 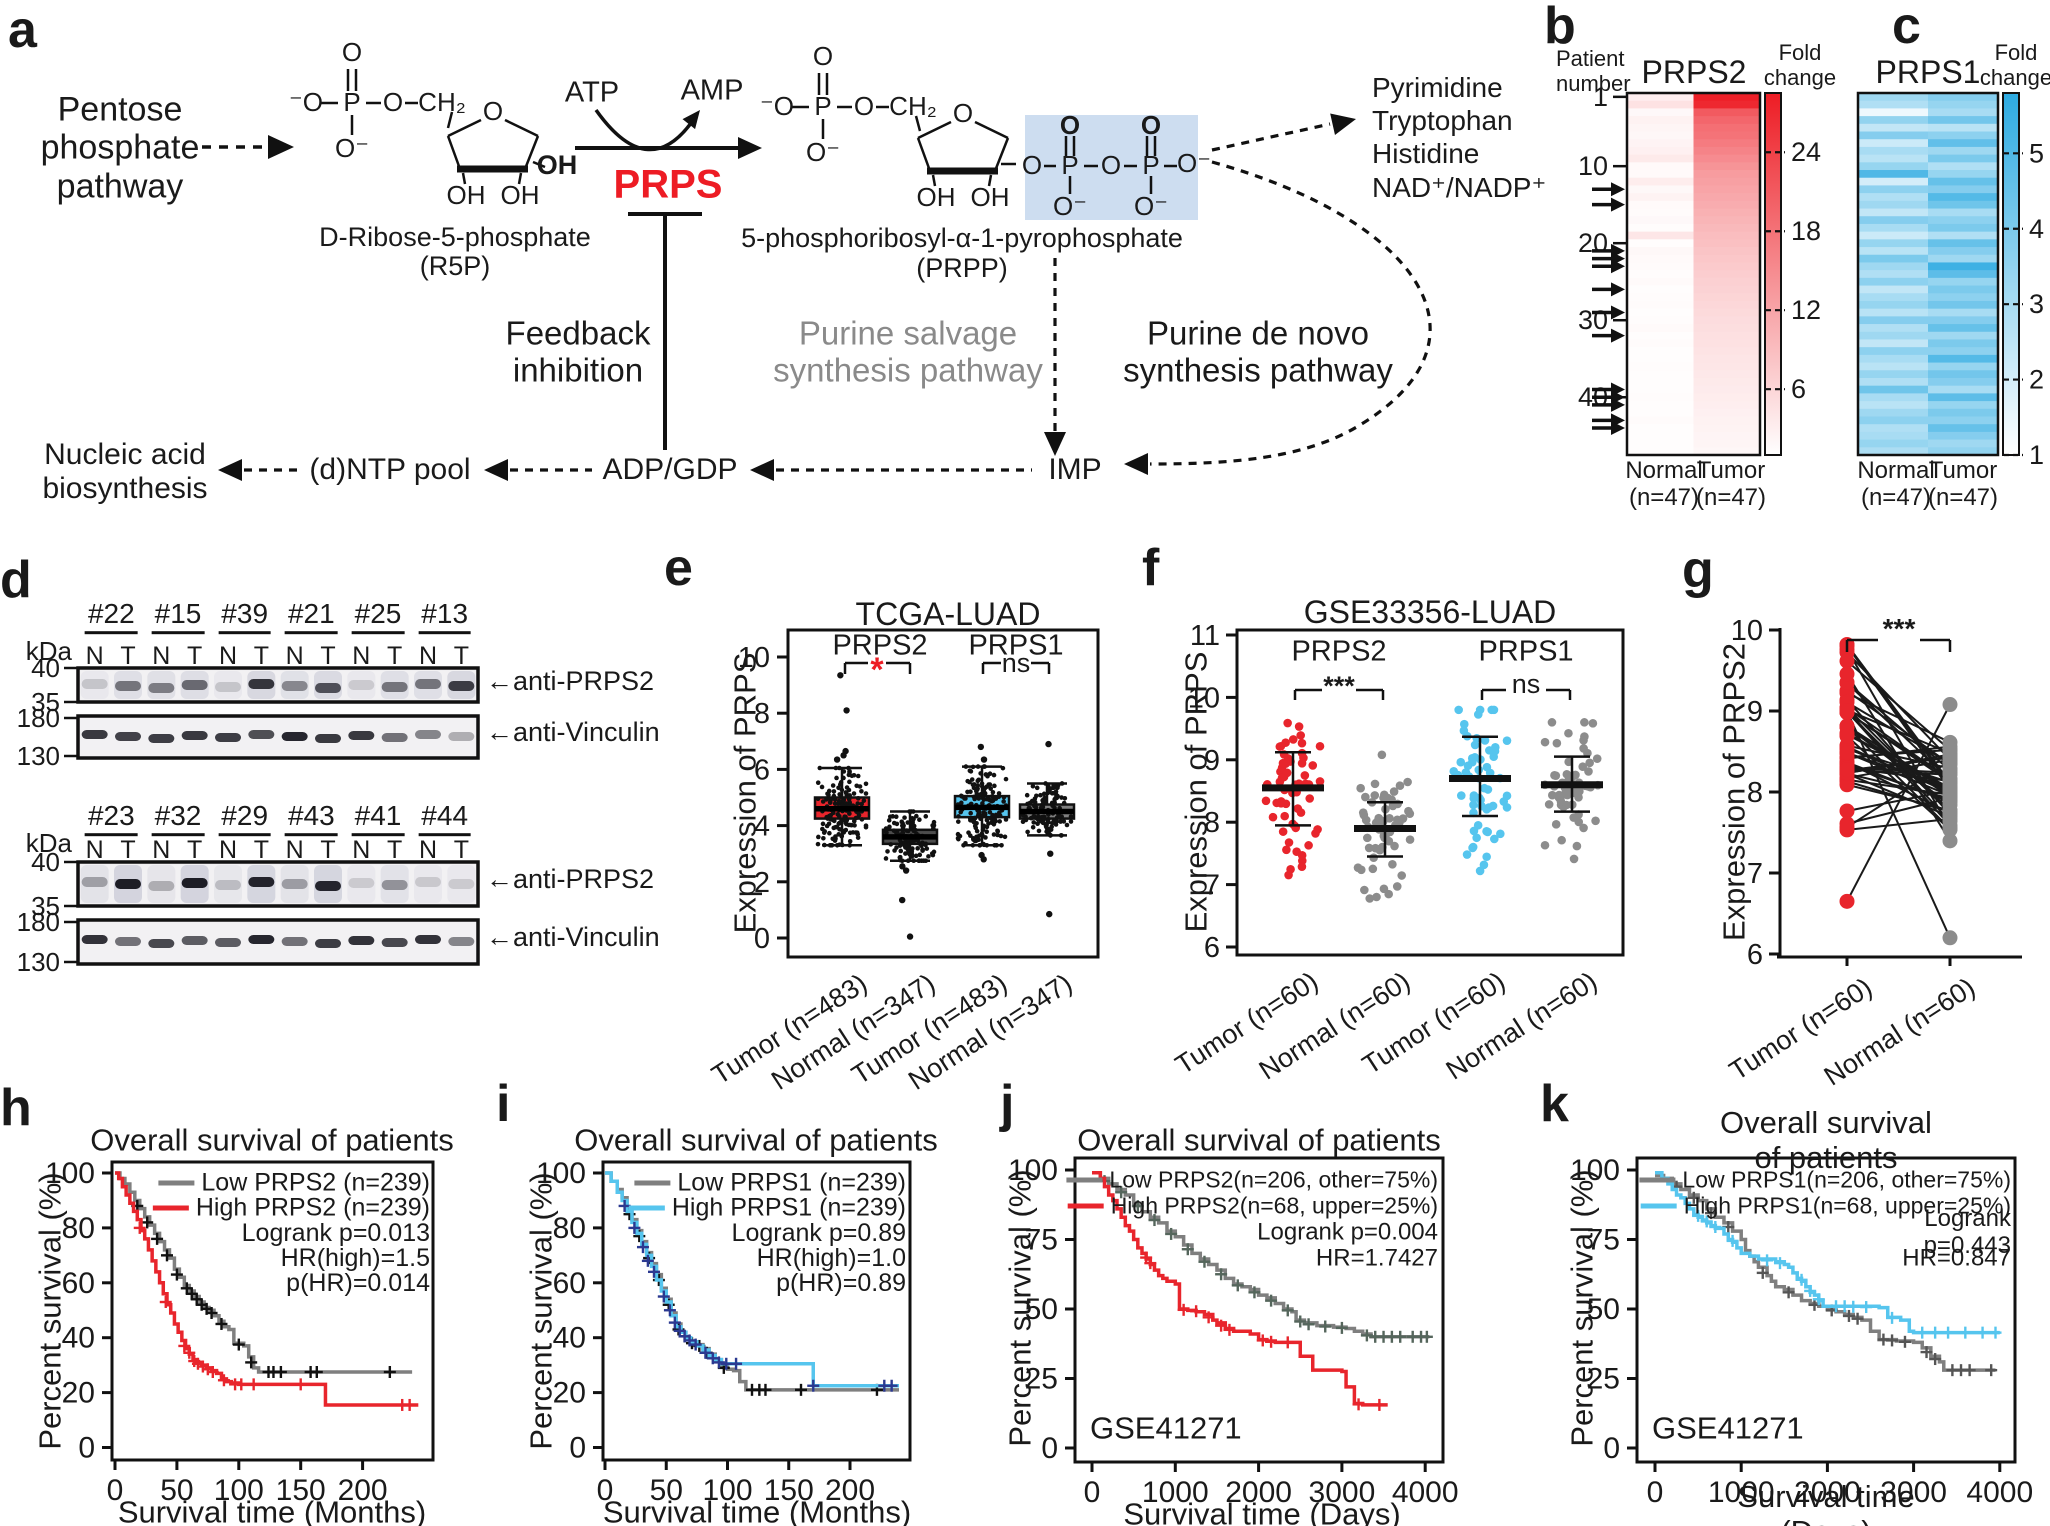 What do you see at coordinates (358, 1282) in the screenshot?
I see `panel-h-stat-2: p(HR)=0.014` at bounding box center [358, 1282].